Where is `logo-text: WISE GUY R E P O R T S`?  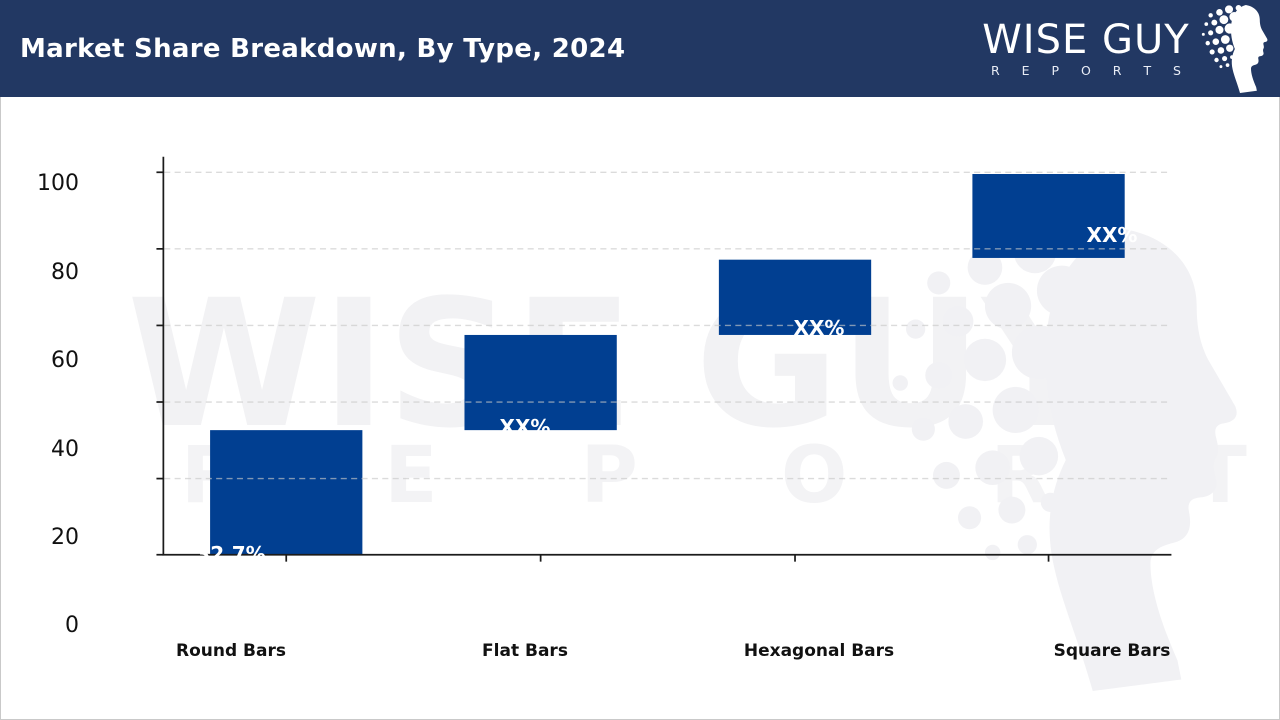 logo-text: WISE GUY R E P O R T S is located at coordinates (1086, 49).